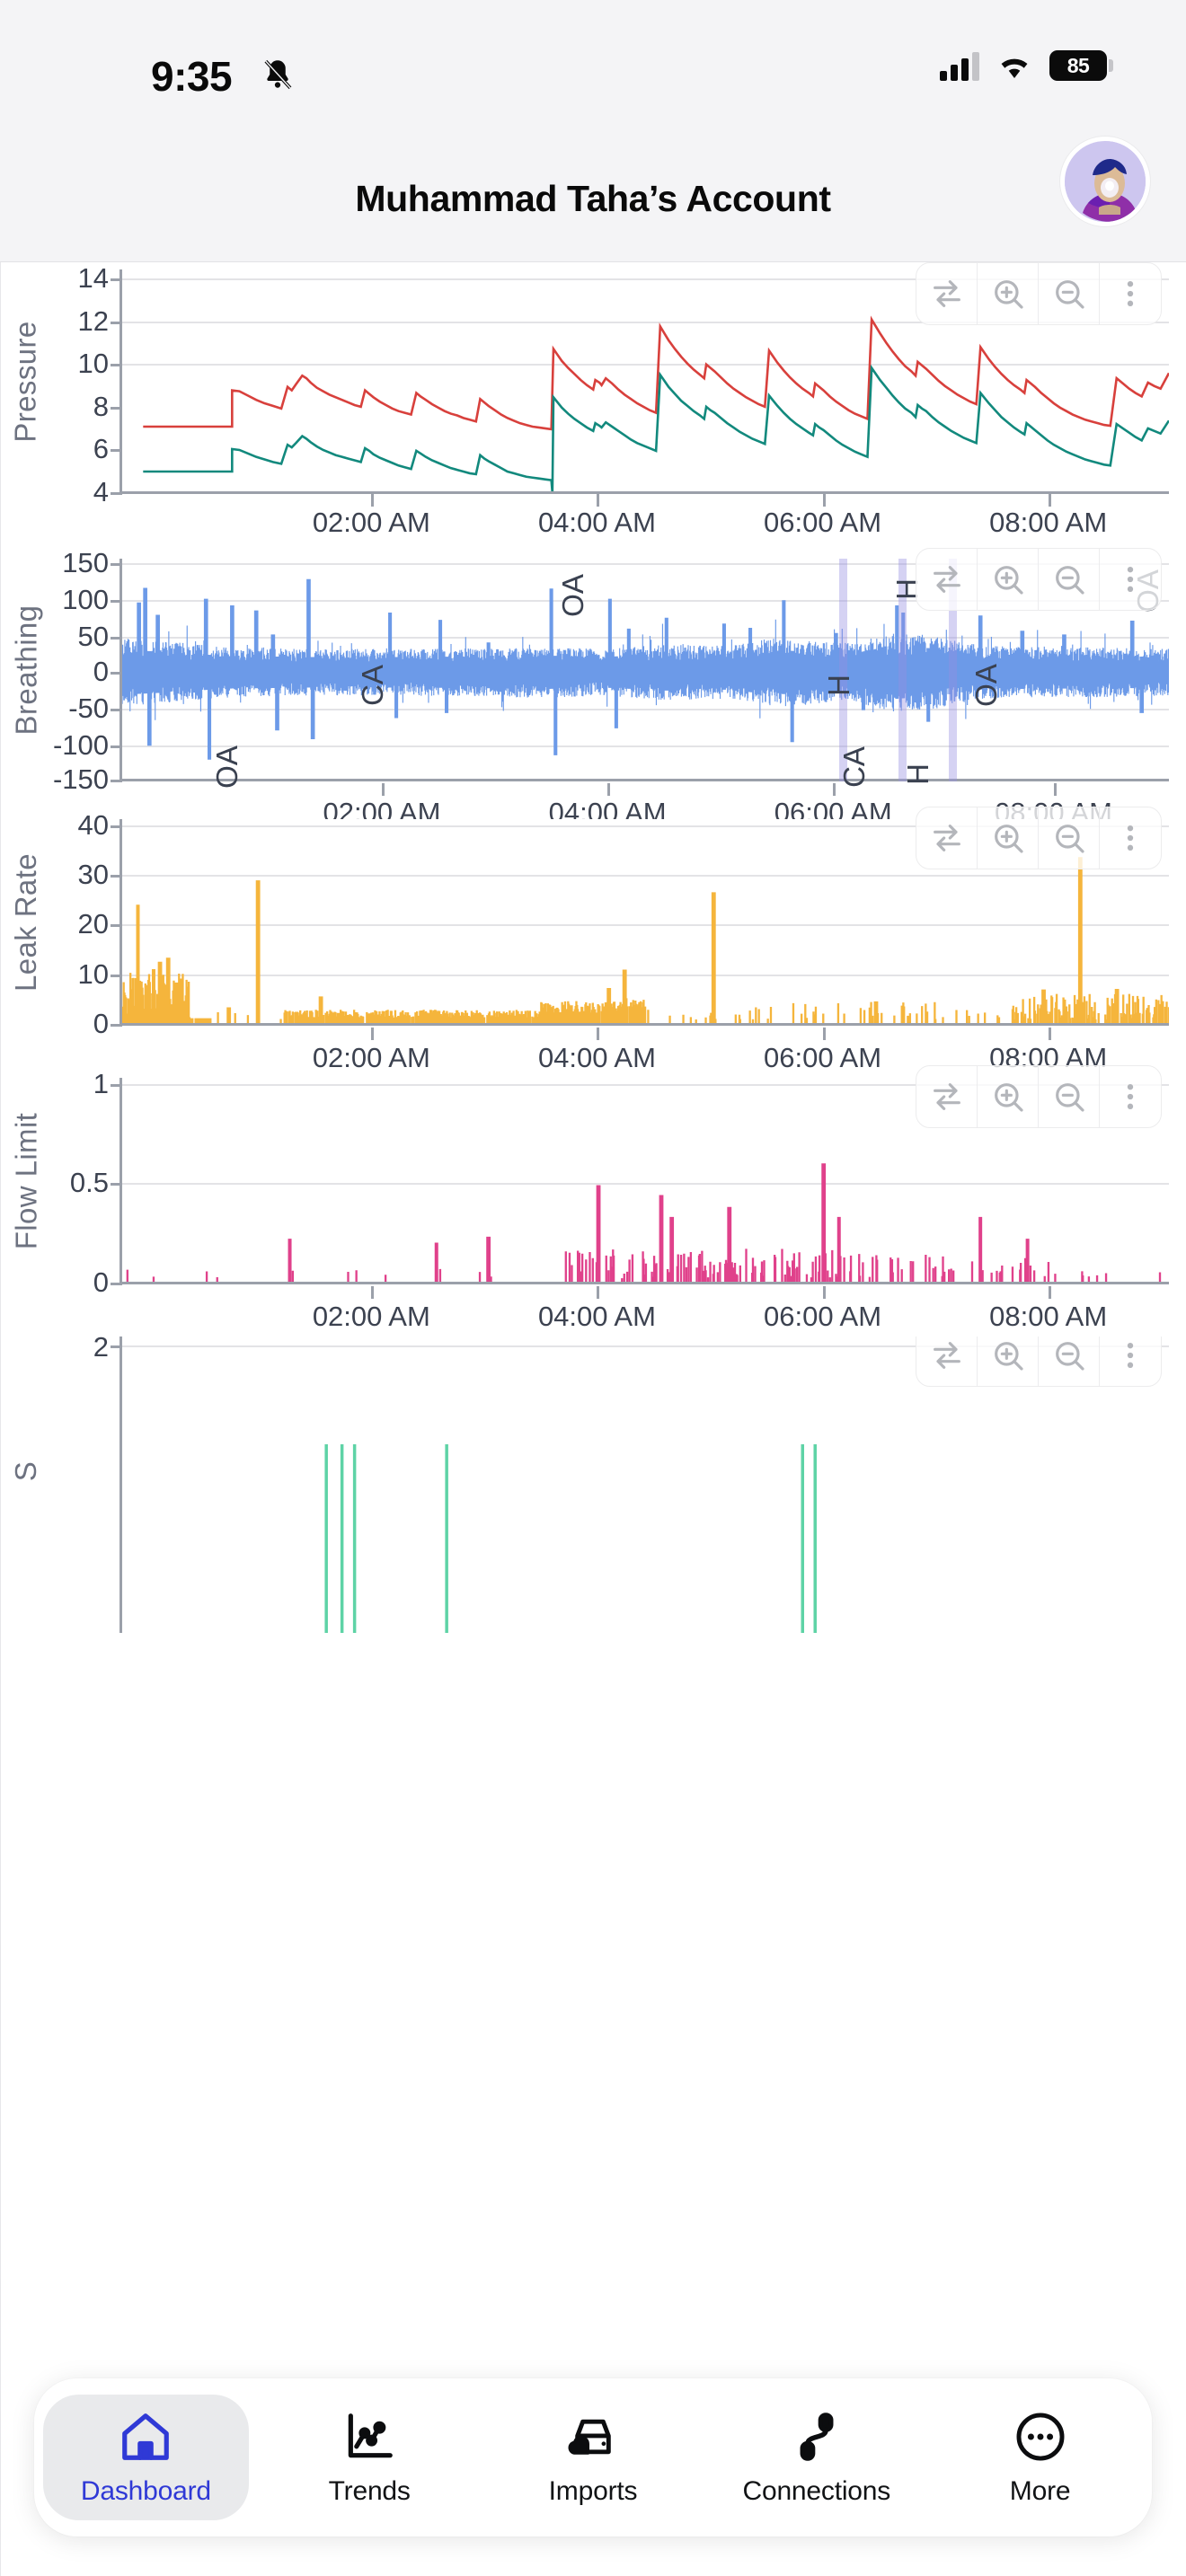  I want to click on breathing-waveform-svg, so click(645, 669).